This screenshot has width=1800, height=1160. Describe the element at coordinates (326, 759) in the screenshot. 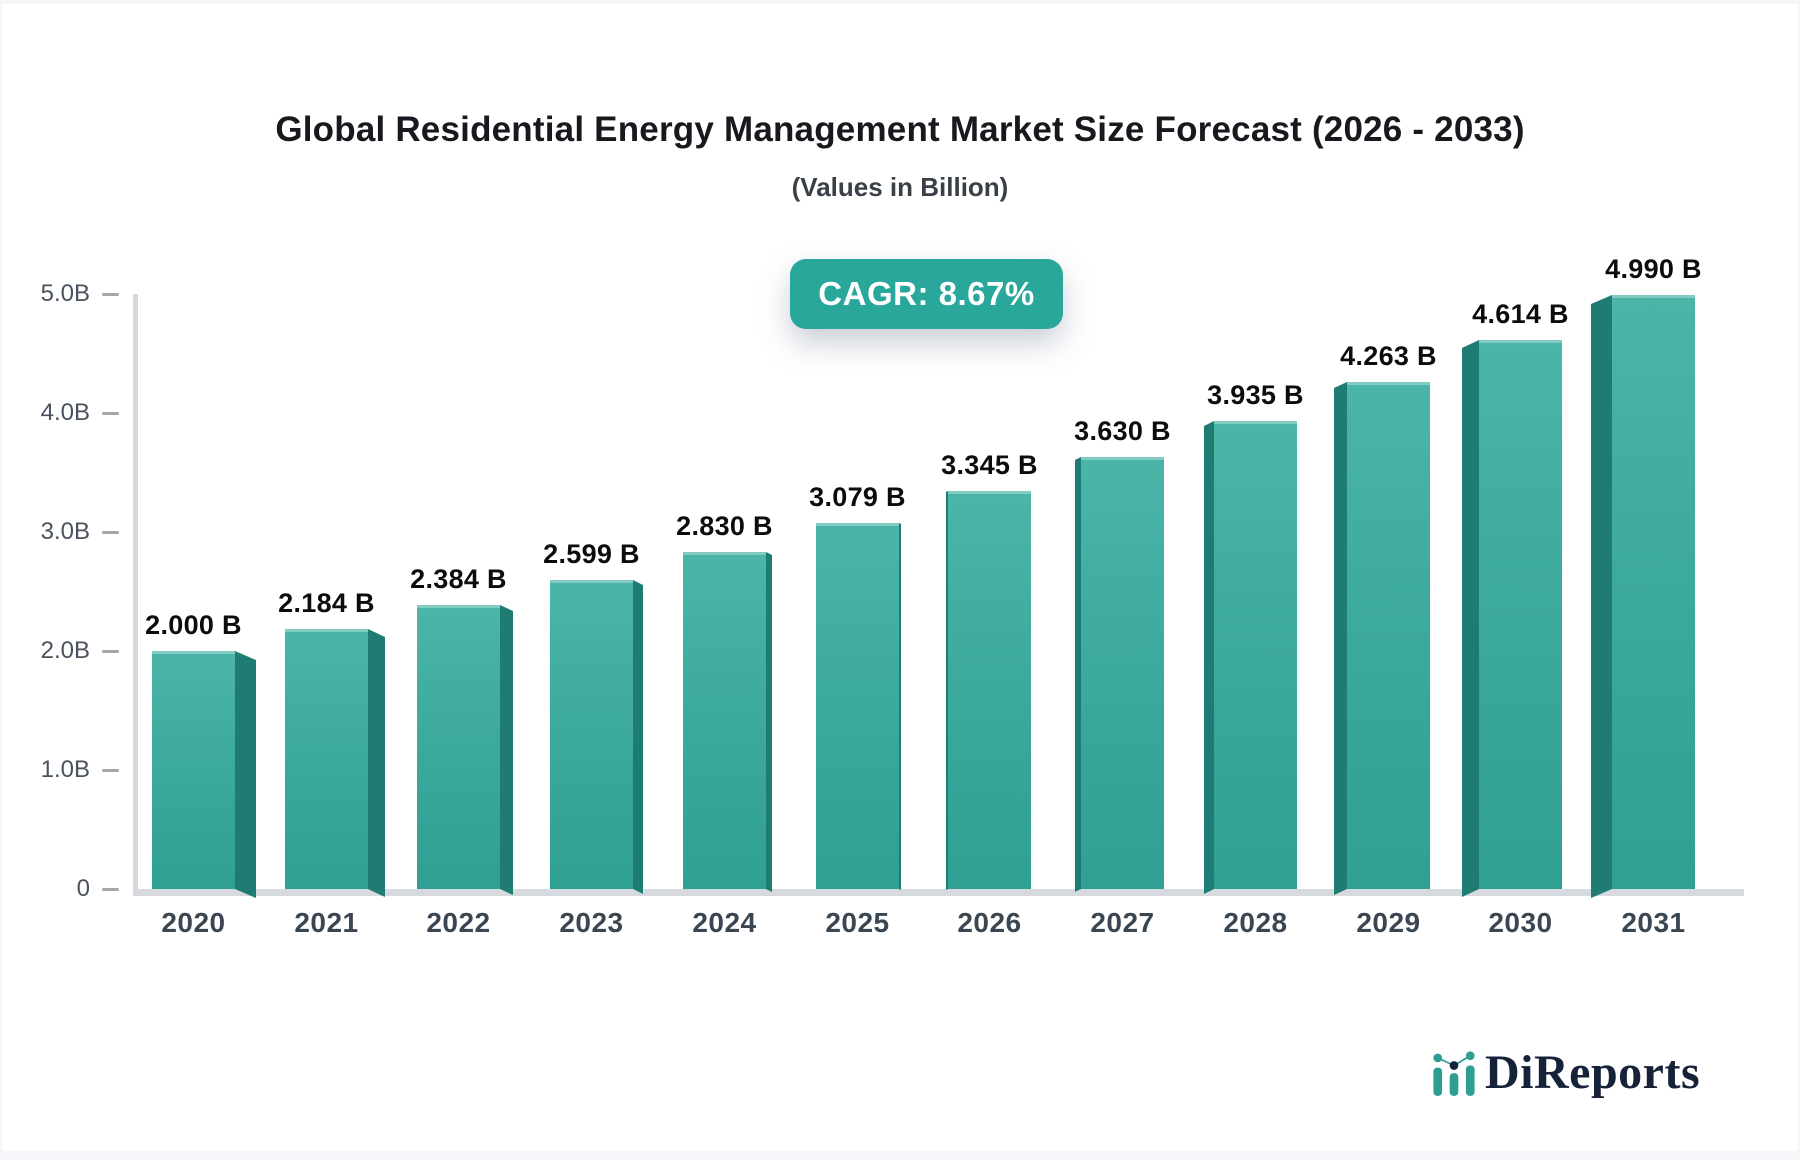

I see `bar-front-2021` at that location.